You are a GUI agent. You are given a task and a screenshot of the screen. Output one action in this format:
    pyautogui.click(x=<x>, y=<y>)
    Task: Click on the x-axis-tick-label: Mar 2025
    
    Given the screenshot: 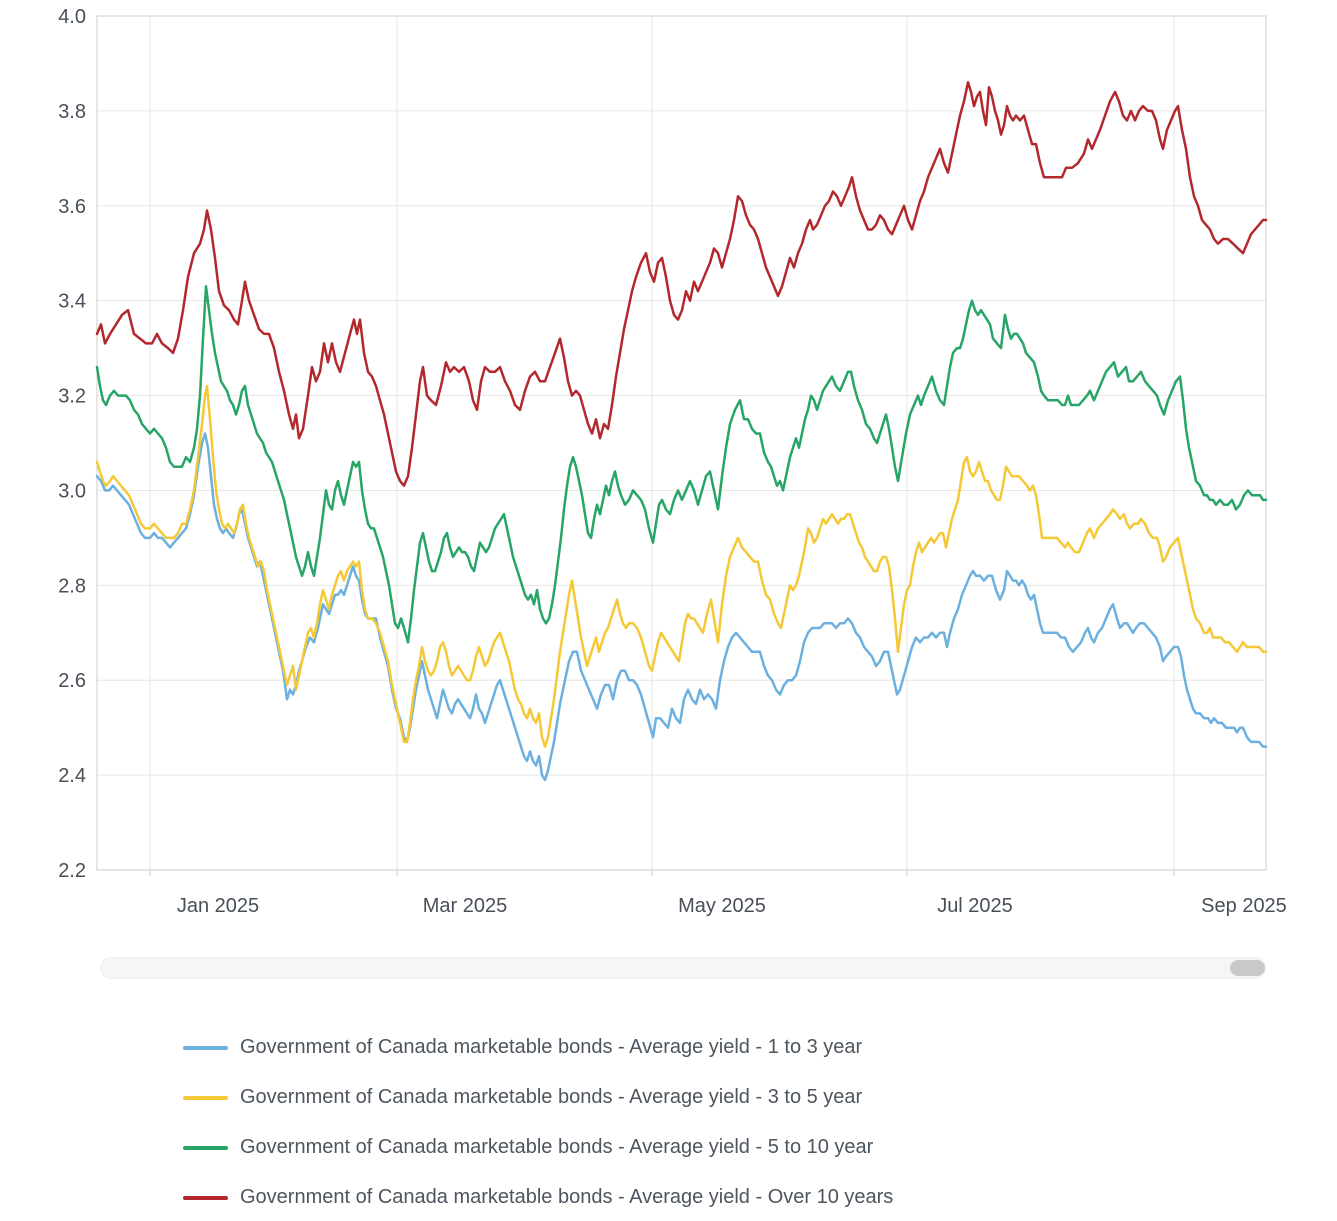 What is the action you would take?
    pyautogui.click(x=465, y=906)
    